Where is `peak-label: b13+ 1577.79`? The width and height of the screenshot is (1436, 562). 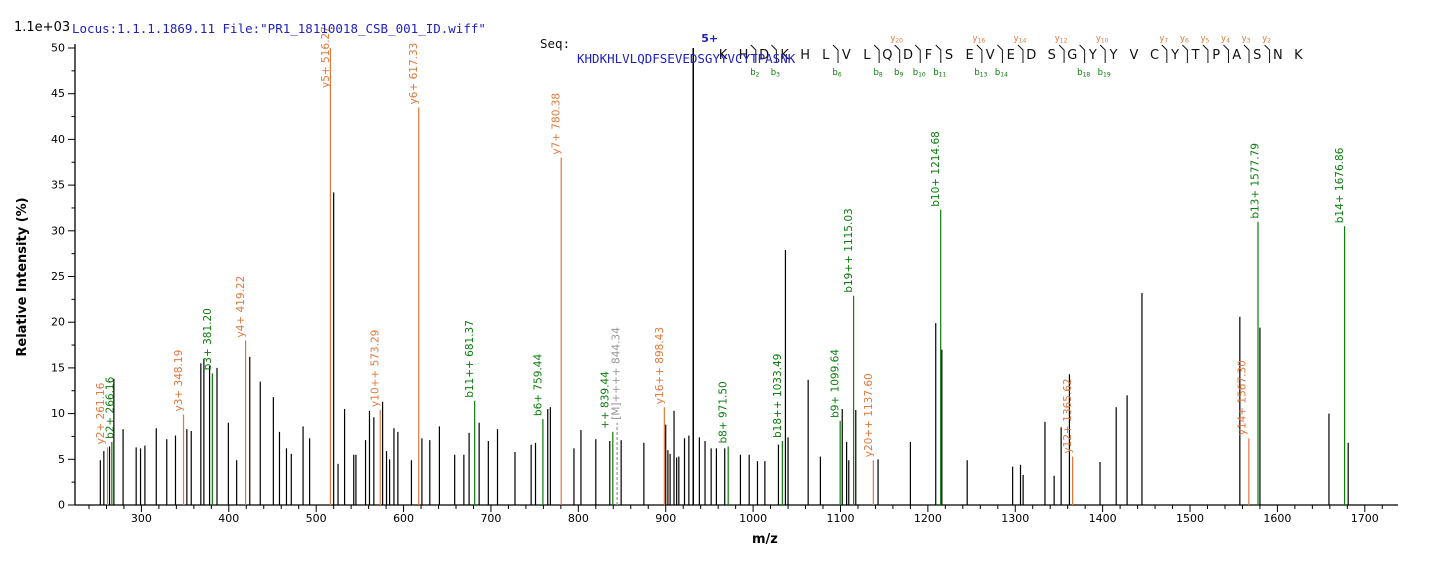 peak-label: b13+ 1577.79 is located at coordinates (1256, 181).